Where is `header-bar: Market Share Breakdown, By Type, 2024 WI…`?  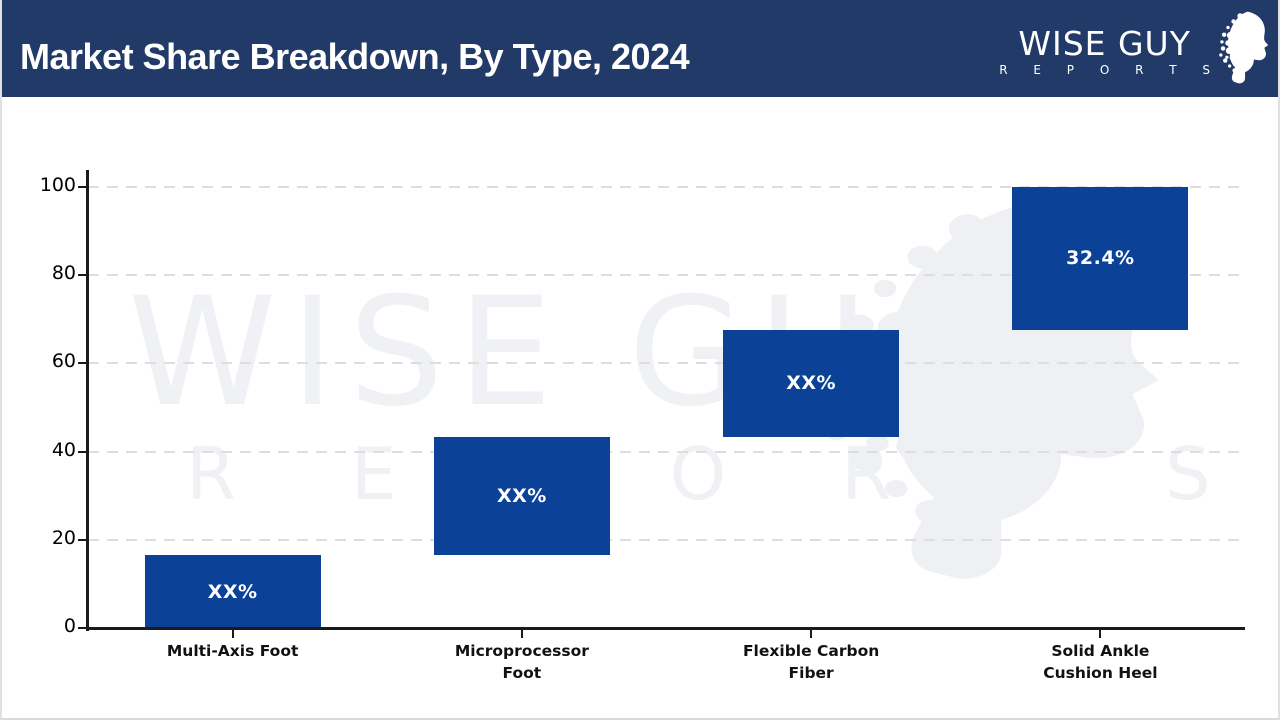 header-bar: Market Share Breakdown, By Type, 2024 WI… is located at coordinates (640, 48).